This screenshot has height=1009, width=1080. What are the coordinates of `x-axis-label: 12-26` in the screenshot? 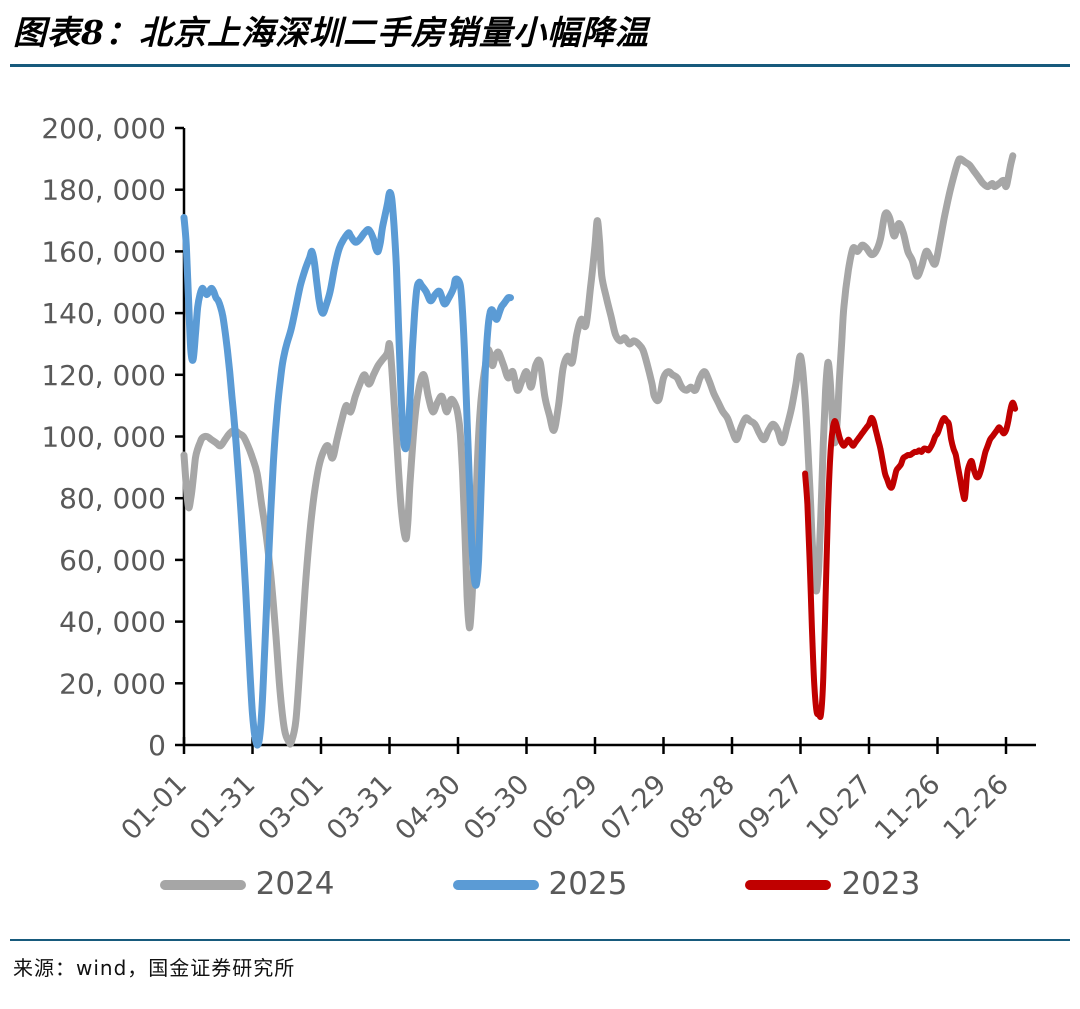 It's located at (976, 807).